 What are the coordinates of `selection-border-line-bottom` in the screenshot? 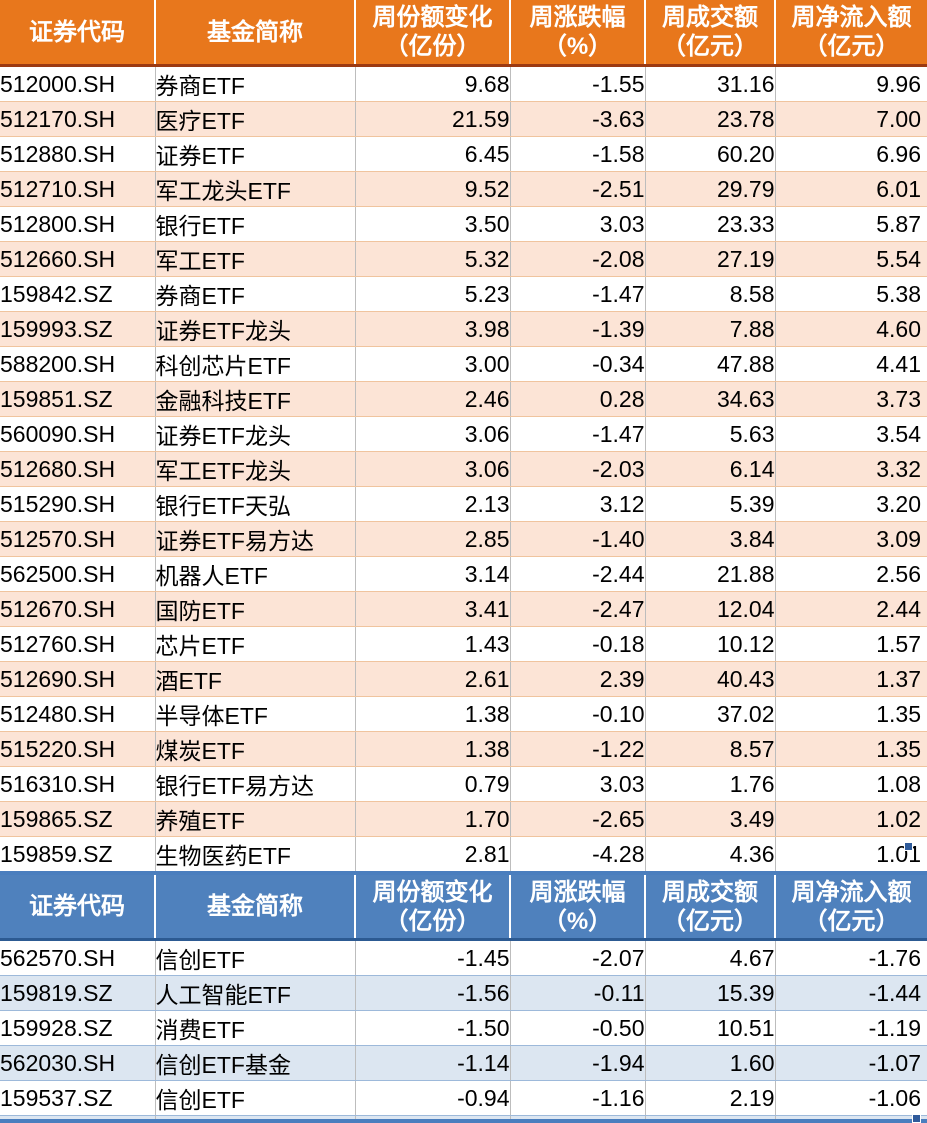 It's located at (463, 1121).